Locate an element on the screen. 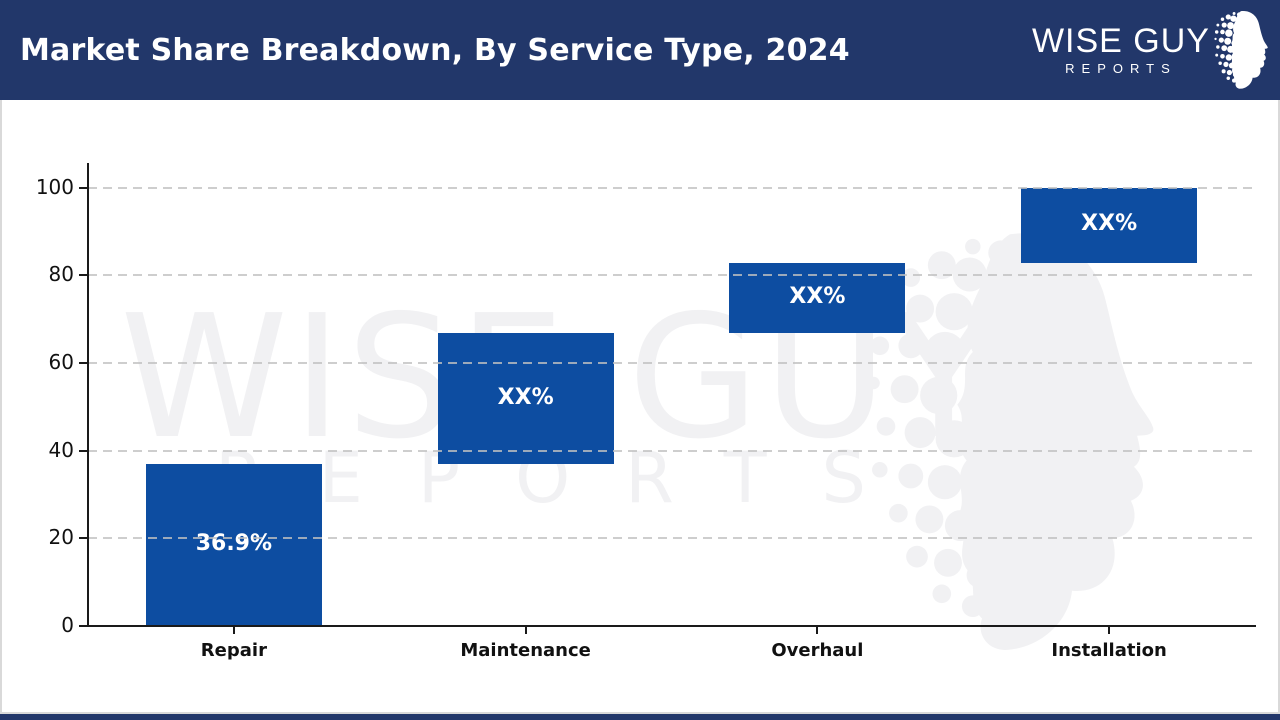 Image resolution: width=1280 pixels, height=720 pixels. bar-value-label: 36.9% is located at coordinates (234, 544).